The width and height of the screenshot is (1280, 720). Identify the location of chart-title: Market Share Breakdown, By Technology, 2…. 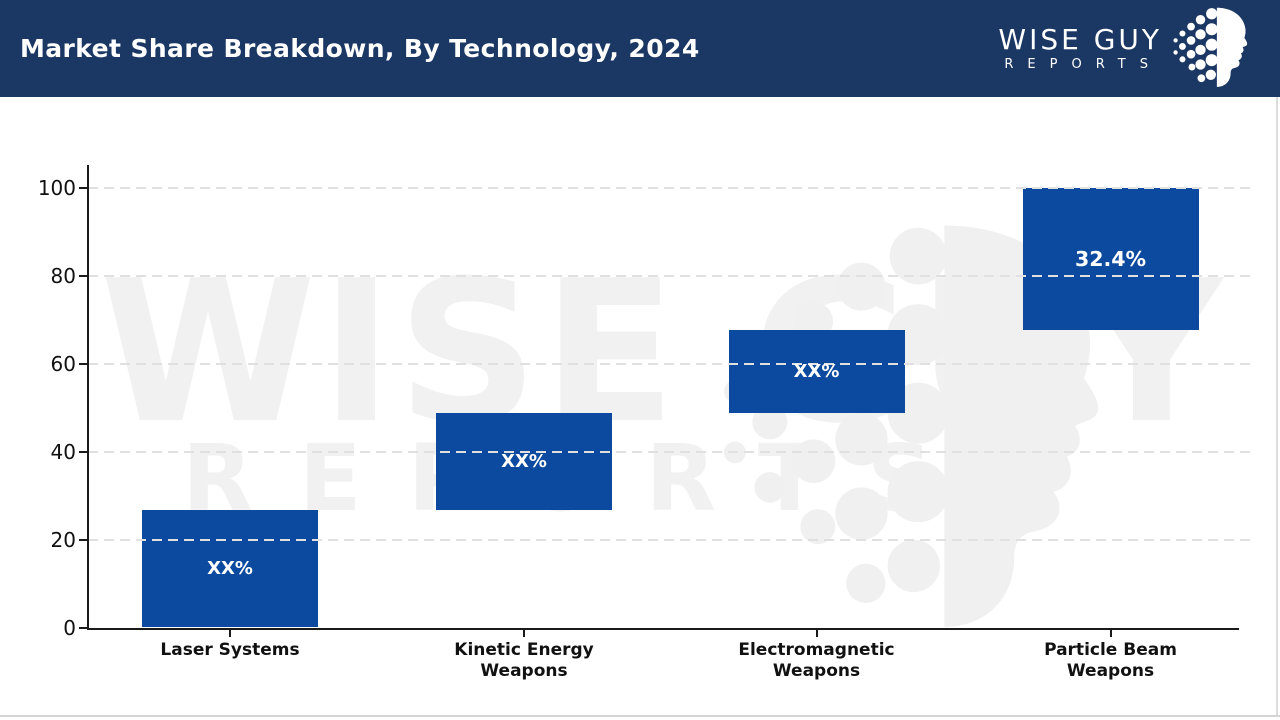
(360, 48).